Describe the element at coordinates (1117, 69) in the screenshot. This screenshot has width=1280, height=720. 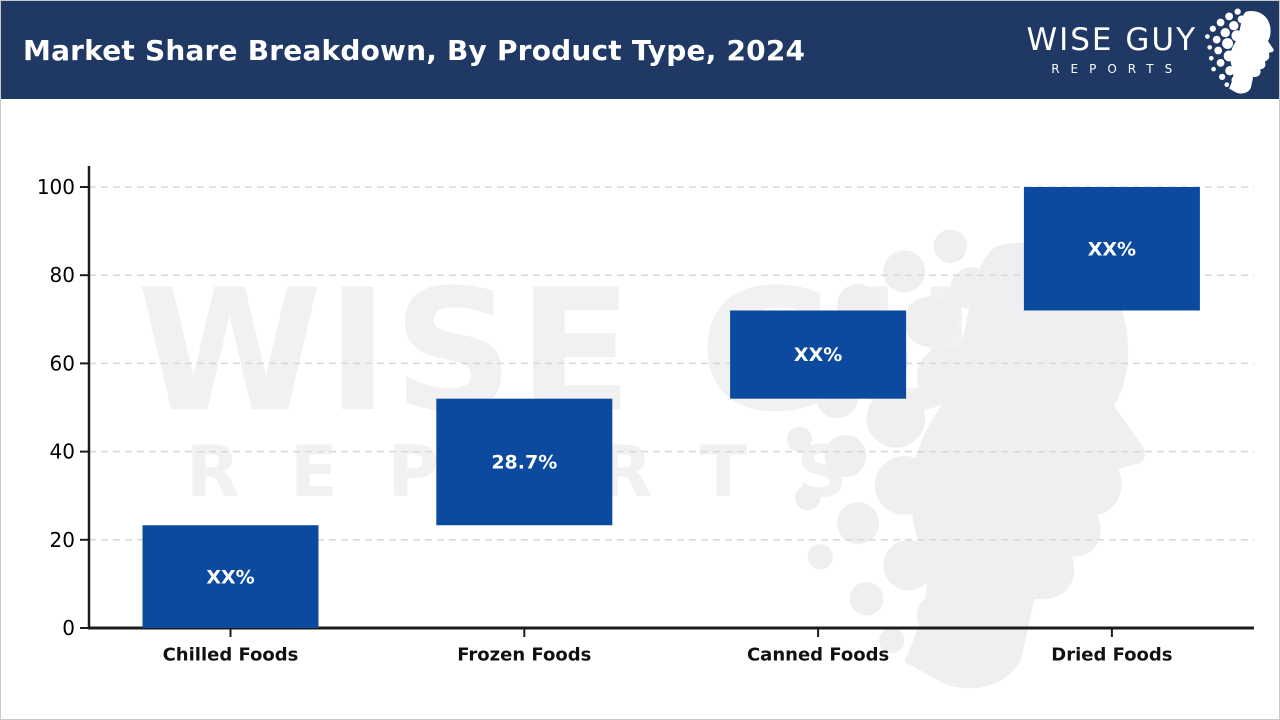
I see `logo-subtext: REPORTS` at that location.